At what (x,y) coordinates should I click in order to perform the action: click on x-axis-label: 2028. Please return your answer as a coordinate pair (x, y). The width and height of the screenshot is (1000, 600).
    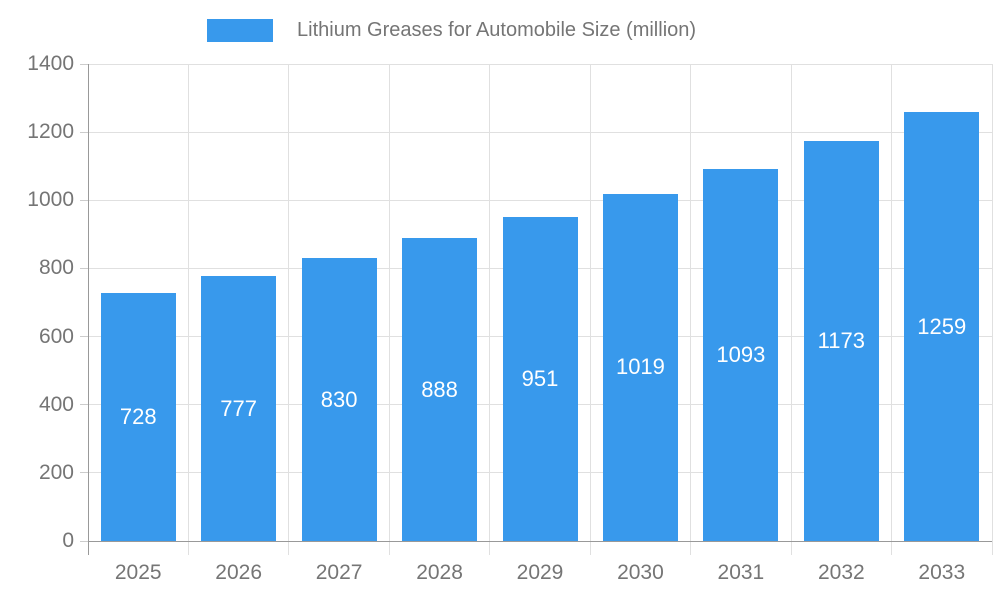
    Looking at the image, I should click on (439, 572).